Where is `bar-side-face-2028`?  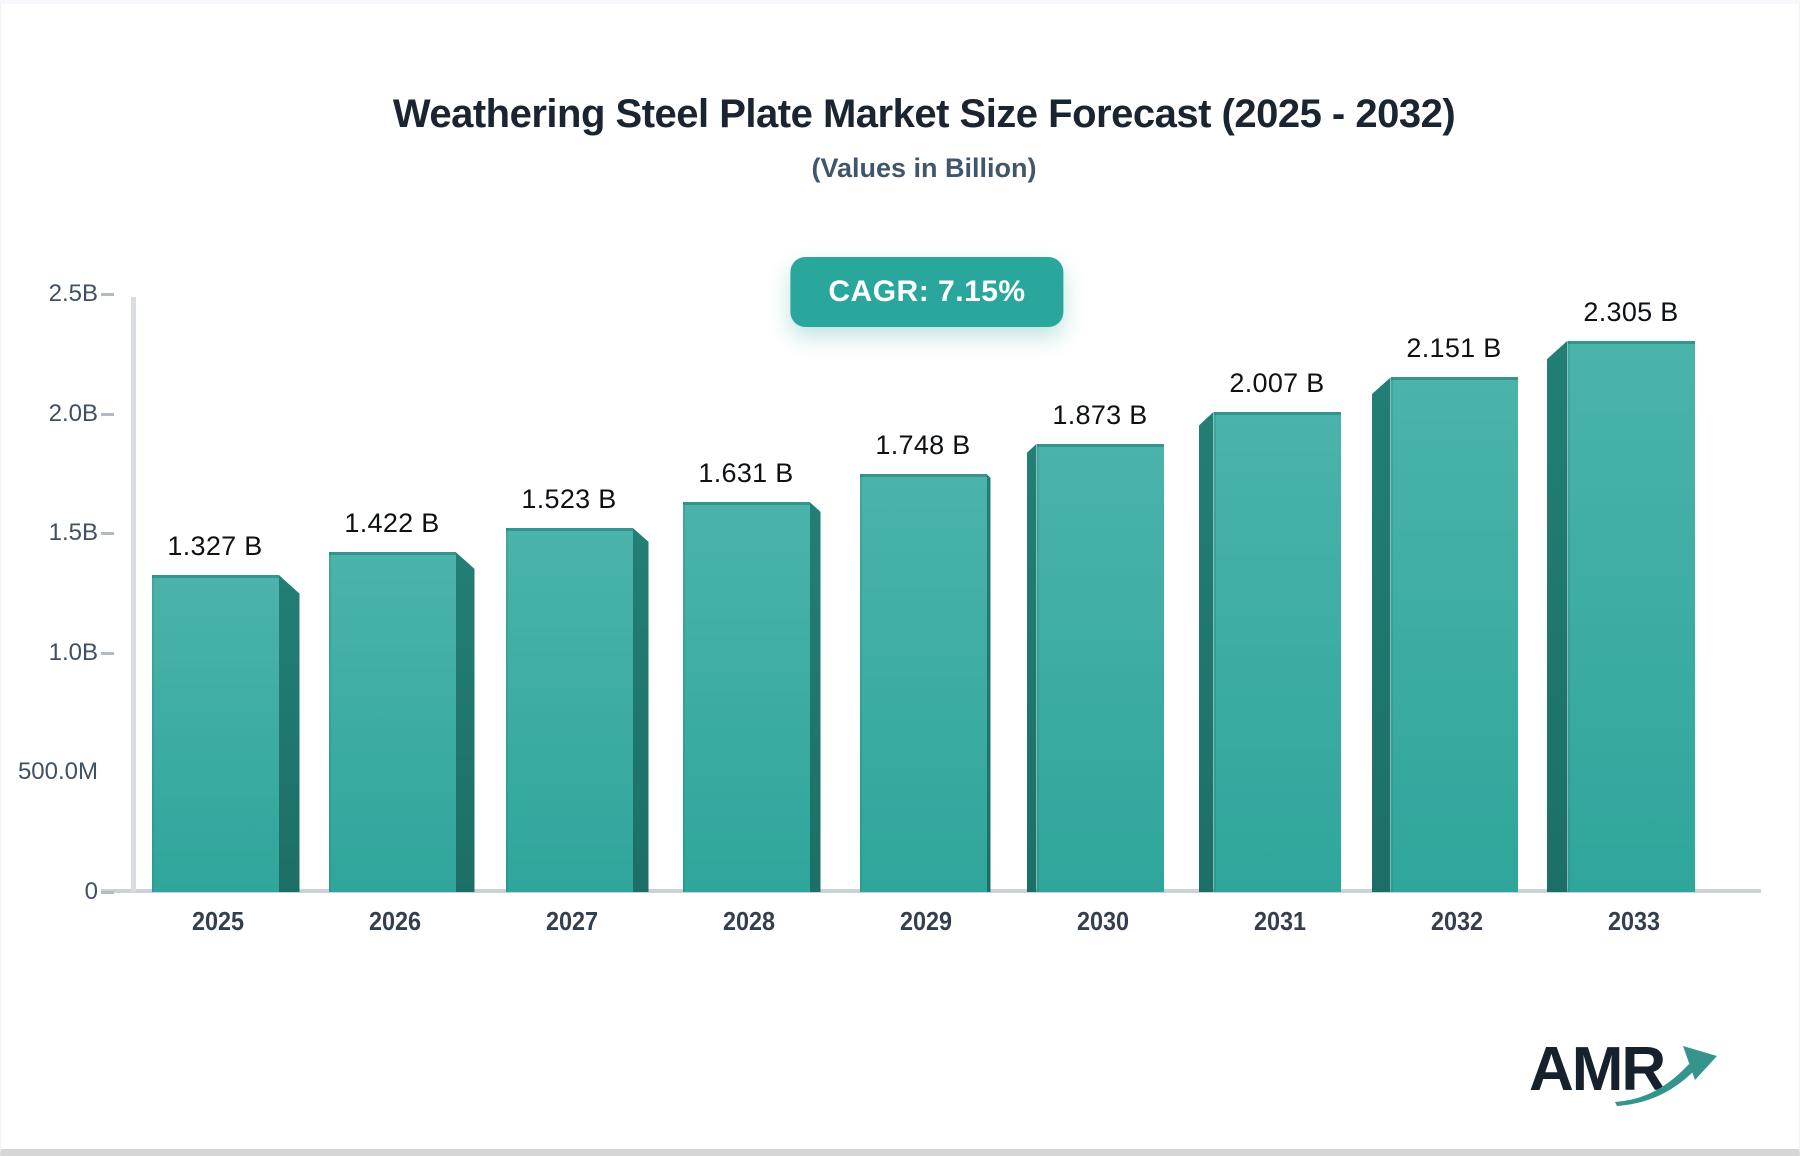 bar-side-face-2028 is located at coordinates (815, 696).